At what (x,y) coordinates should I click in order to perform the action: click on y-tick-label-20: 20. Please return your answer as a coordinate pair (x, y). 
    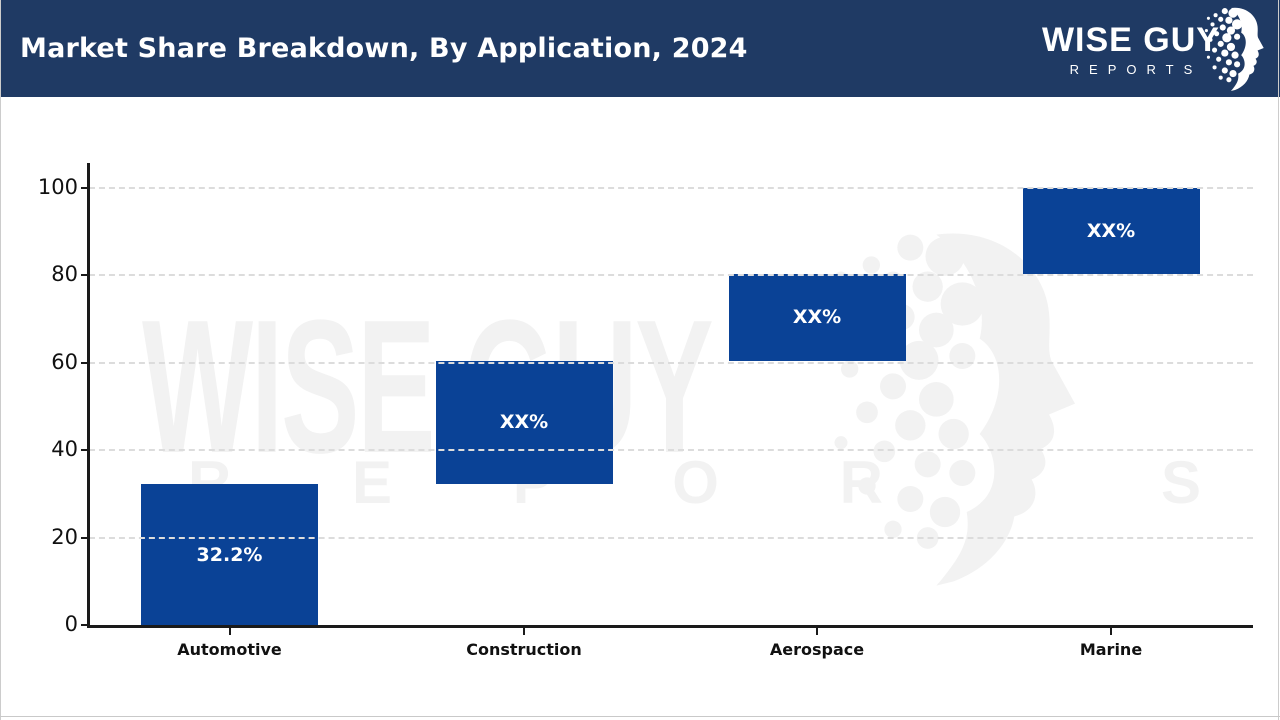
    Looking at the image, I should click on (64, 536).